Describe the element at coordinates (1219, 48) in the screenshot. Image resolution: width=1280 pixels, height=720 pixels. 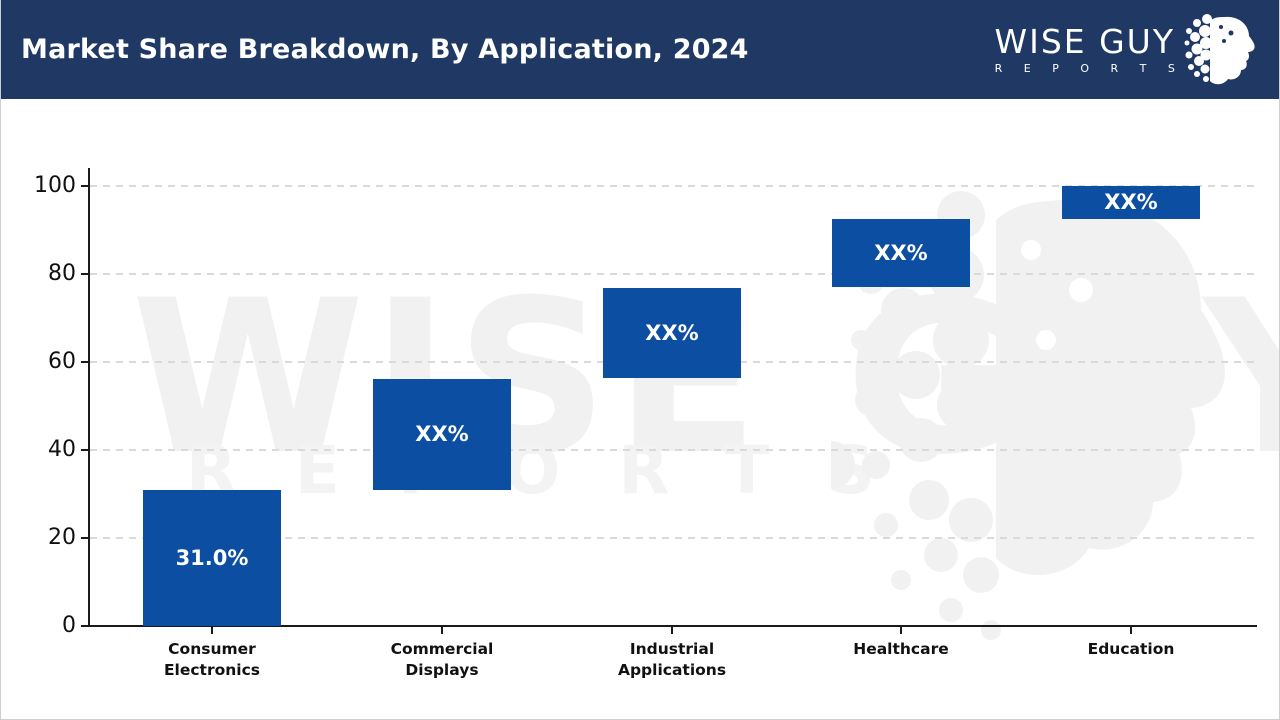
I see `wise-guy-head-icon` at that location.